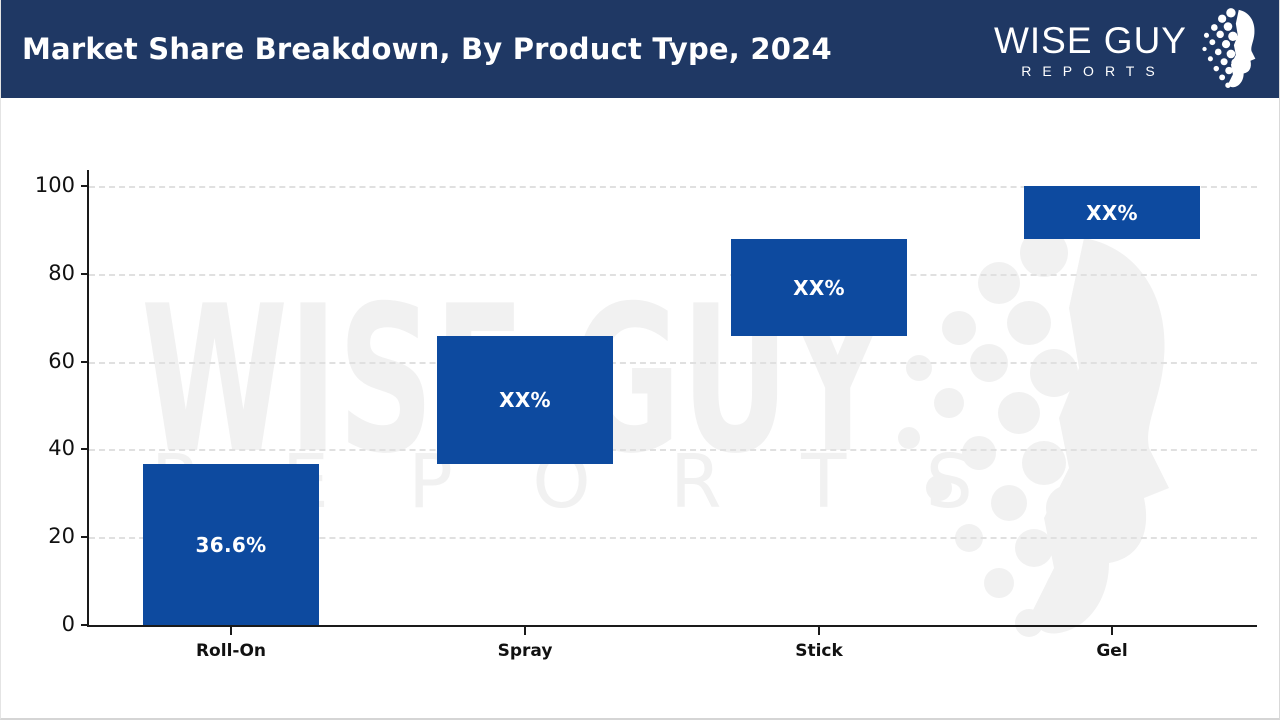  Describe the element at coordinates (54, 185) in the screenshot. I see `y-tick-label-100: 100` at that location.